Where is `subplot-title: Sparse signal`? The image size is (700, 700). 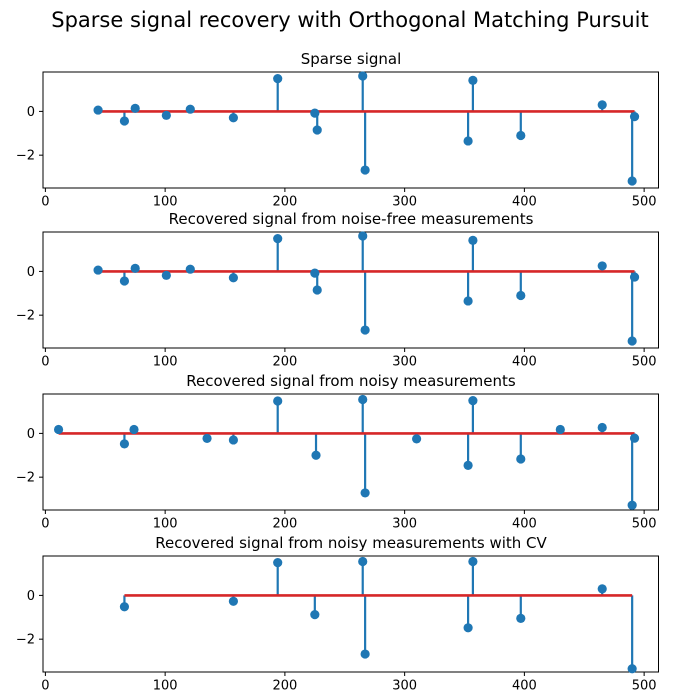
subplot-title: Sparse signal is located at coordinates (351, 58).